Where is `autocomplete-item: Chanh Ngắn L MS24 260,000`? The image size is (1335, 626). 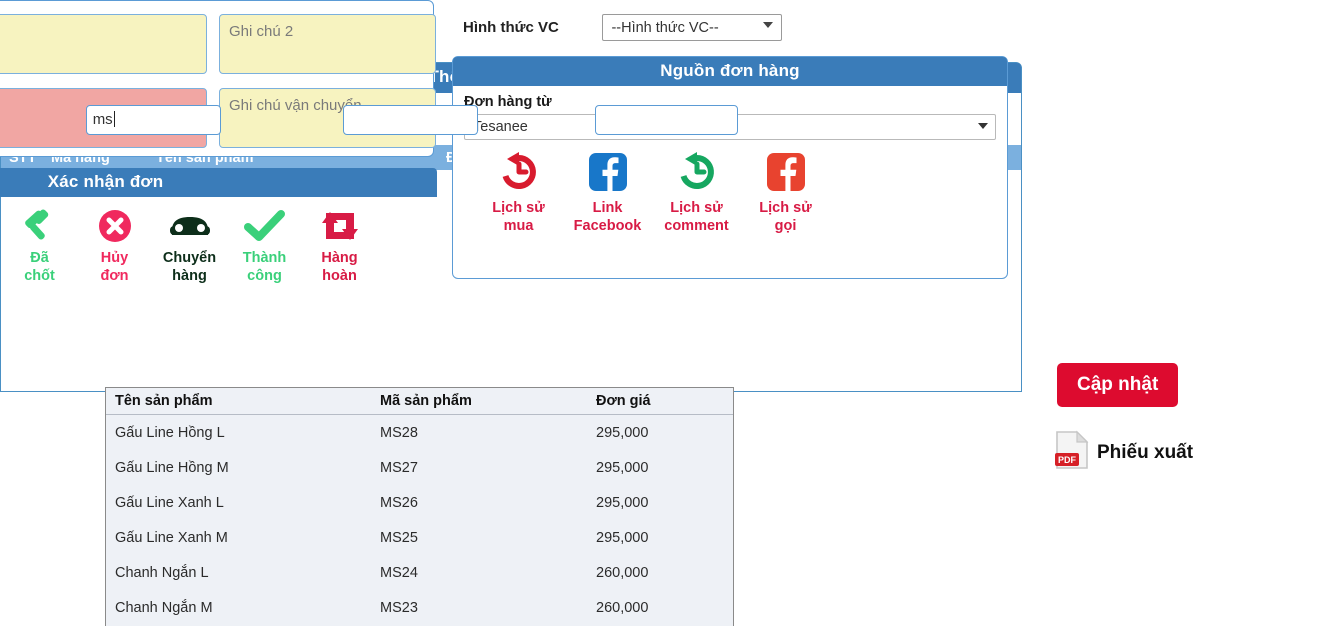
autocomplete-item: Chanh Ngắn L MS24 260,000 is located at coordinates (419, 572).